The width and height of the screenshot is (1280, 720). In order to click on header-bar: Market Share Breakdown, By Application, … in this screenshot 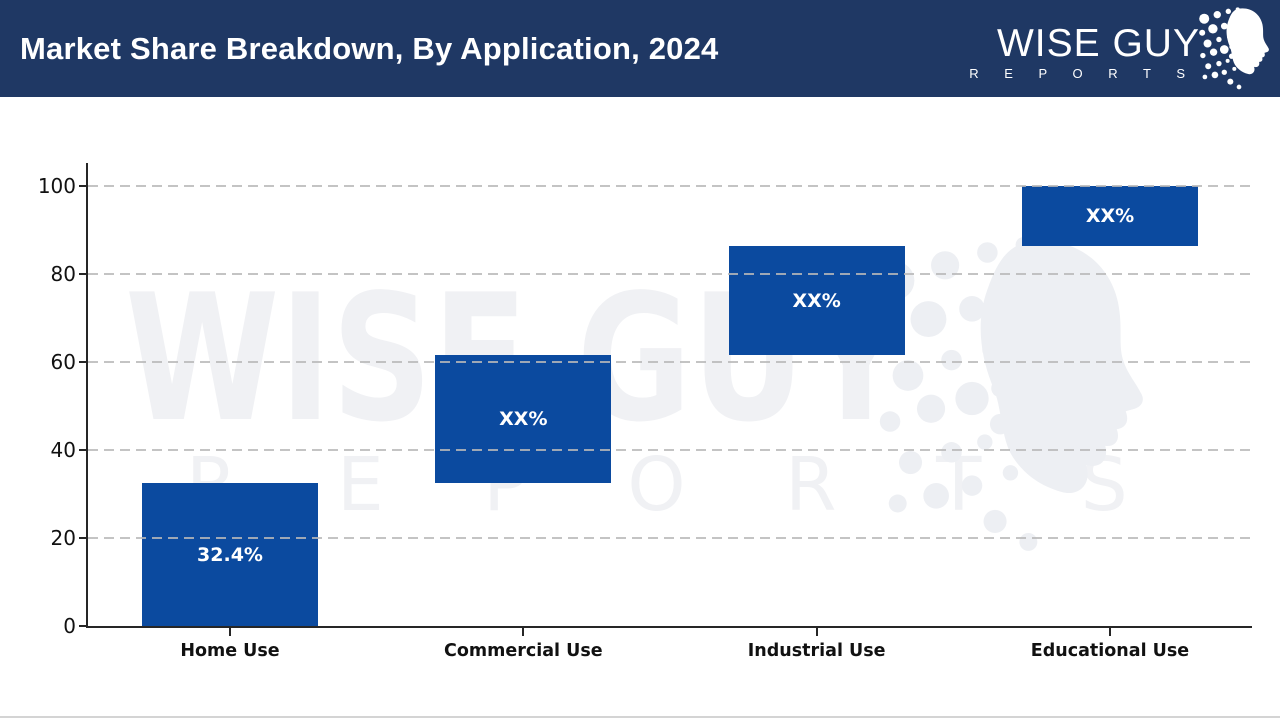, I will do `click(640, 48)`.